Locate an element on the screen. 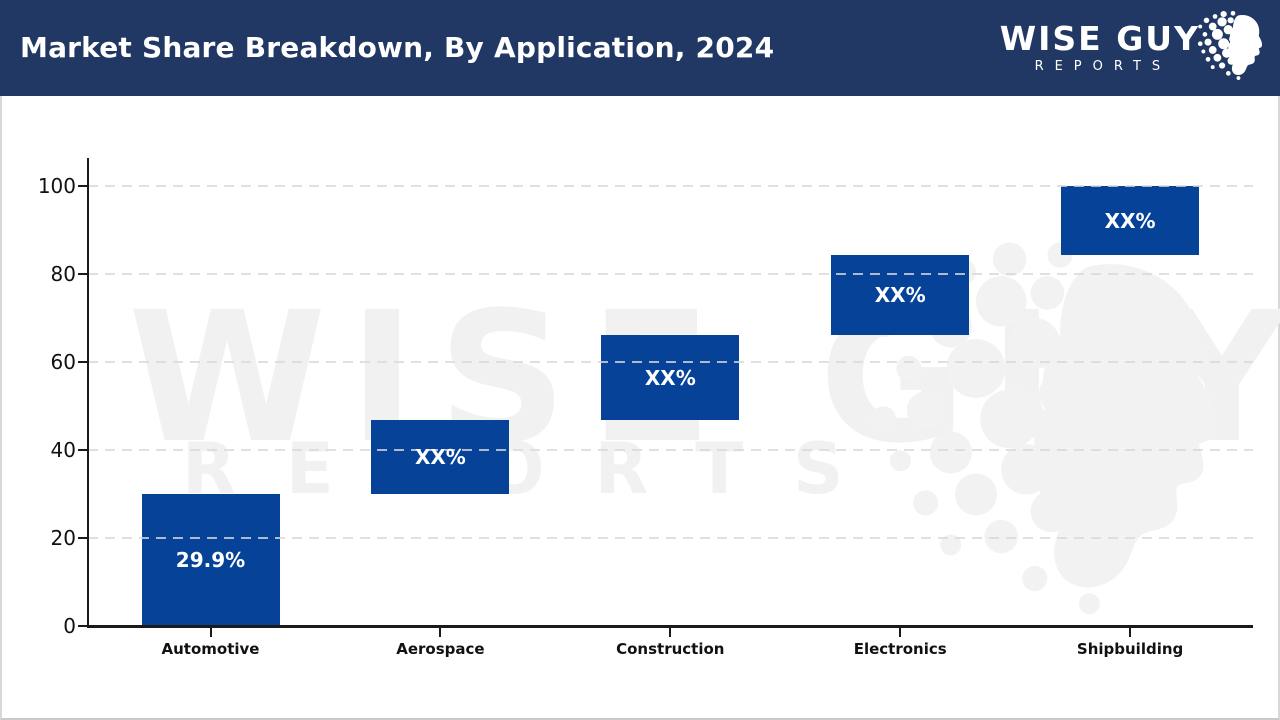  category-label-automotive: Automotive is located at coordinates (210, 649).